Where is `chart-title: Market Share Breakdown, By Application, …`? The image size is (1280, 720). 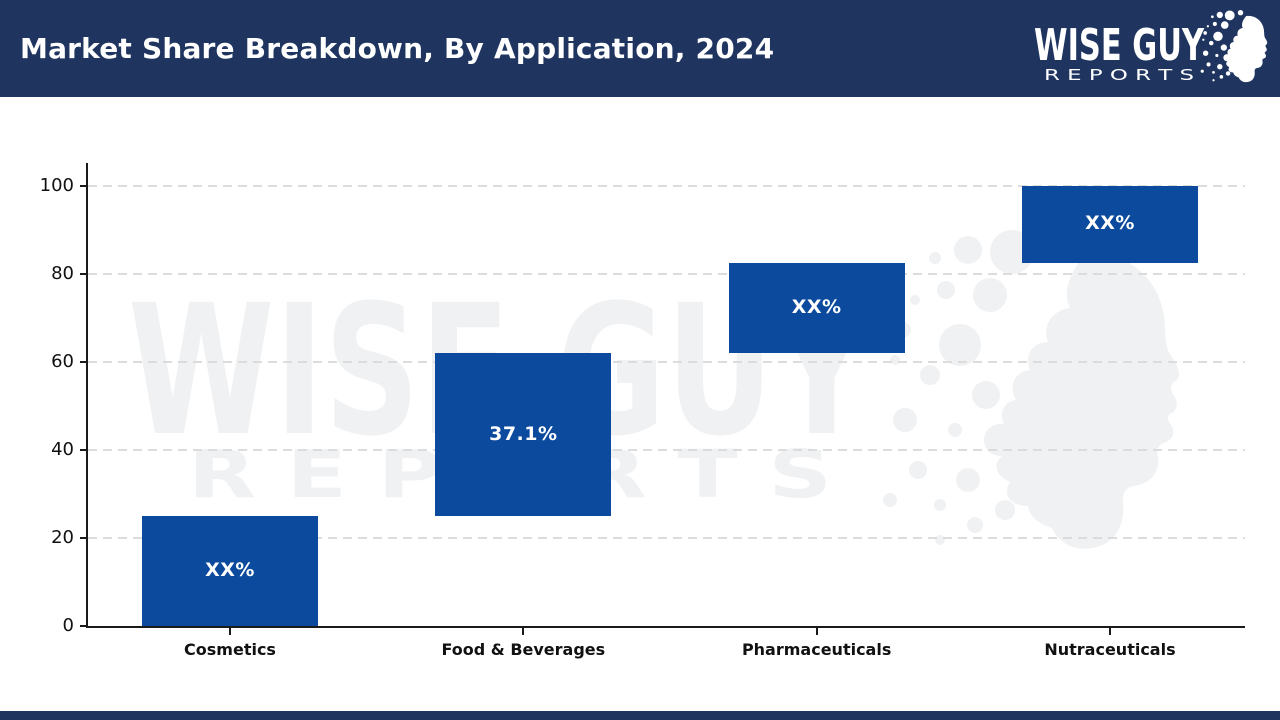
chart-title: Market Share Breakdown, By Application, … is located at coordinates (397, 48).